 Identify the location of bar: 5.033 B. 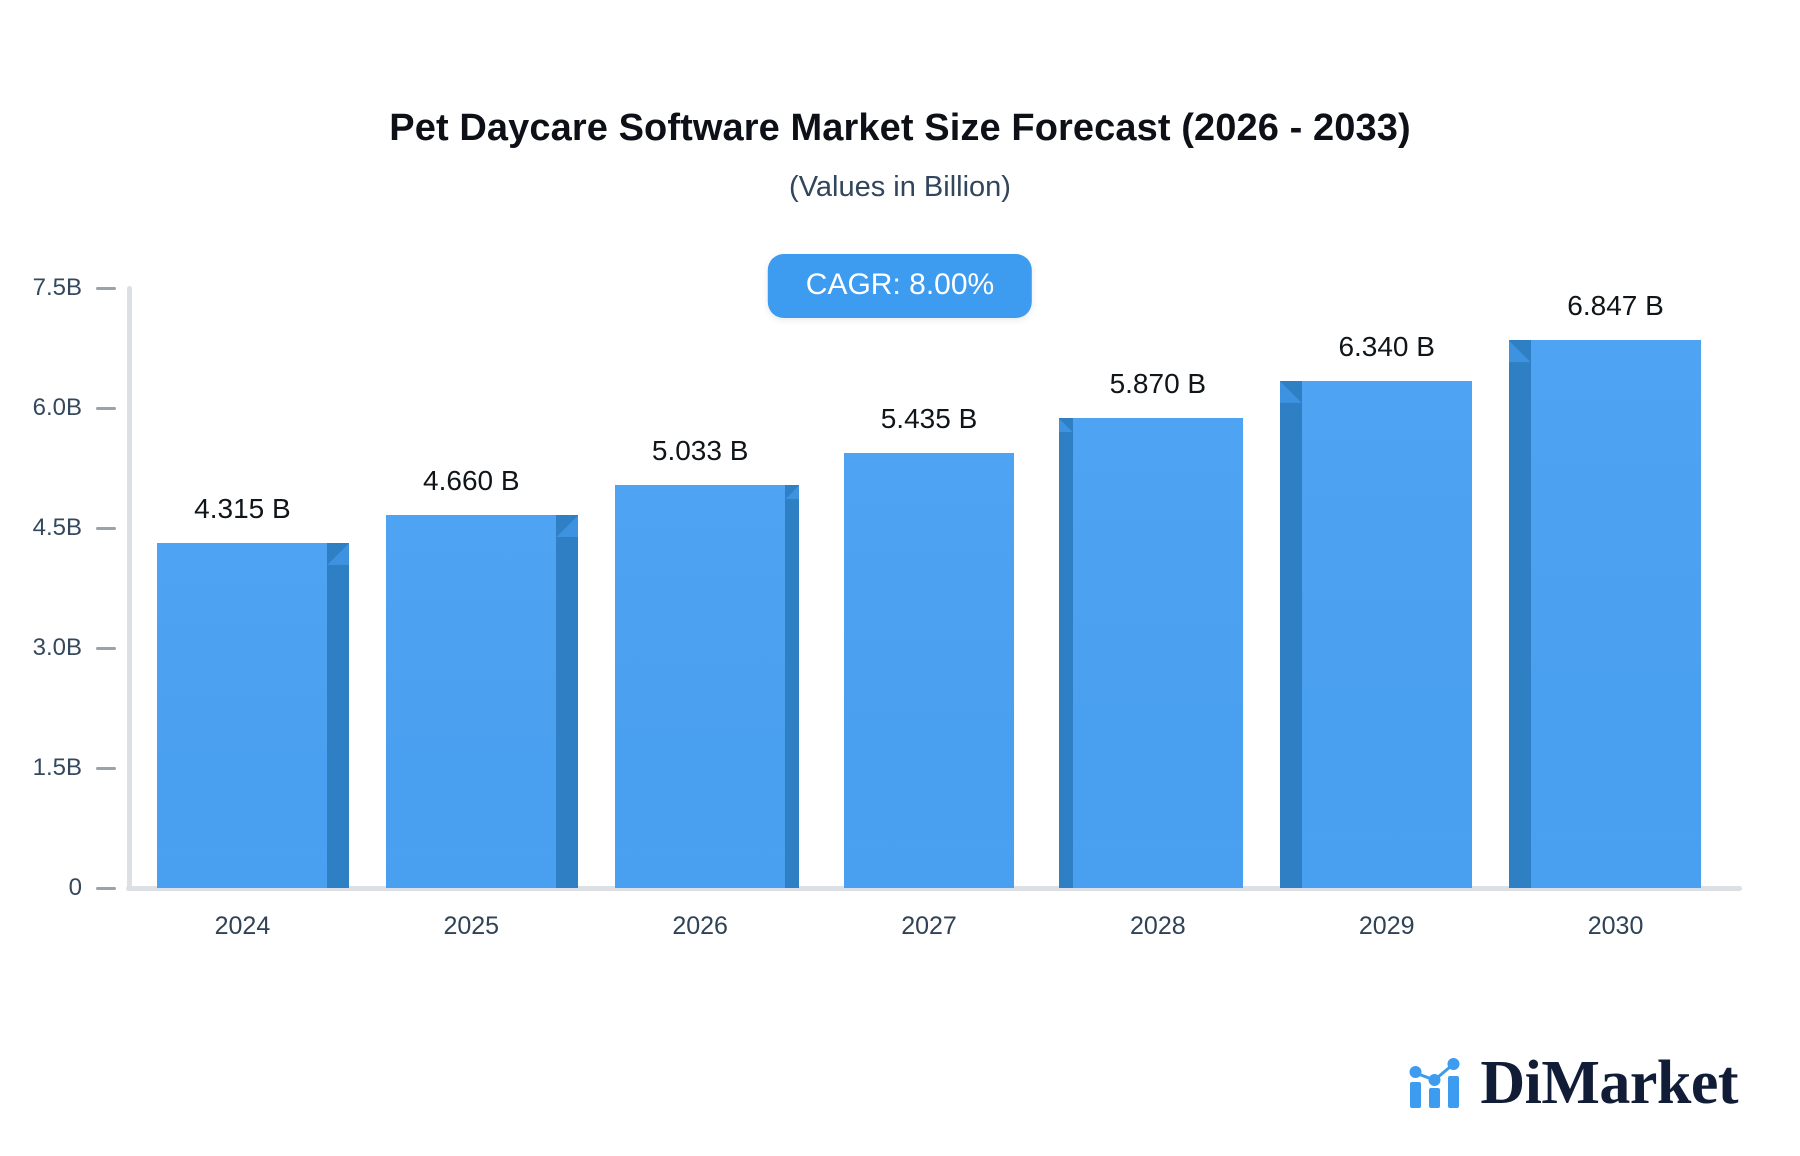
(707, 661).